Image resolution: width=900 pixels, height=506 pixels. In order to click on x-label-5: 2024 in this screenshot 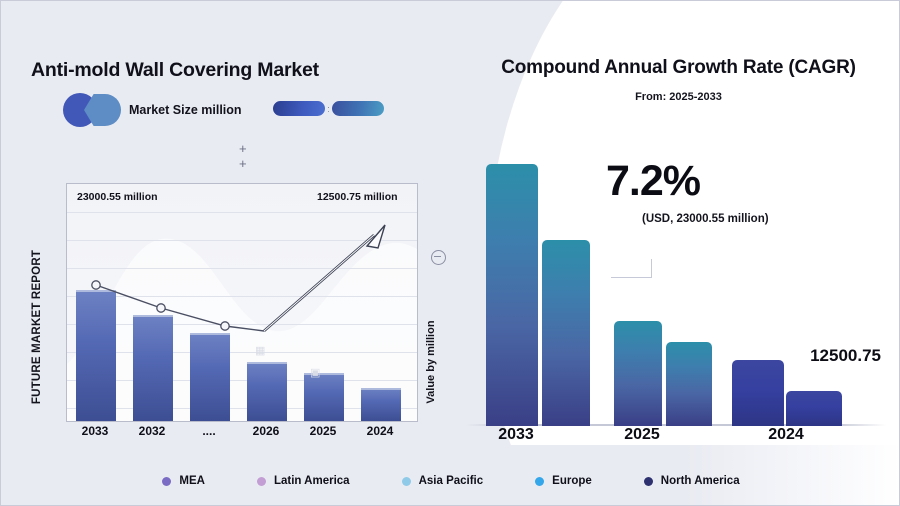, I will do `click(380, 431)`.